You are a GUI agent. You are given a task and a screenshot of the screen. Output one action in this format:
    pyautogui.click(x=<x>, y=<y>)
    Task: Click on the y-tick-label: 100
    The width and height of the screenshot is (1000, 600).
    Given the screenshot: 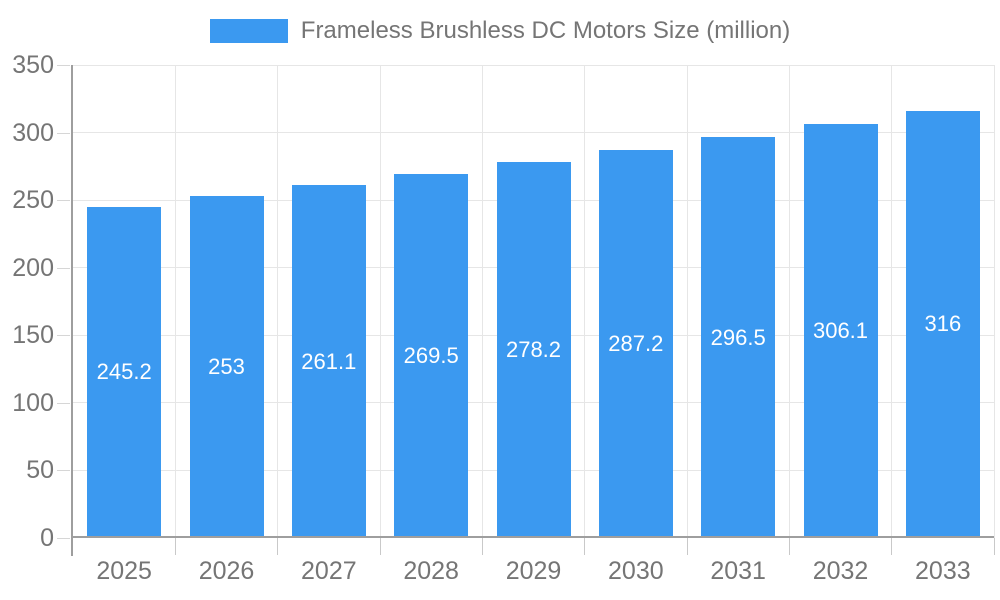 What is the action you would take?
    pyautogui.click(x=33, y=402)
    